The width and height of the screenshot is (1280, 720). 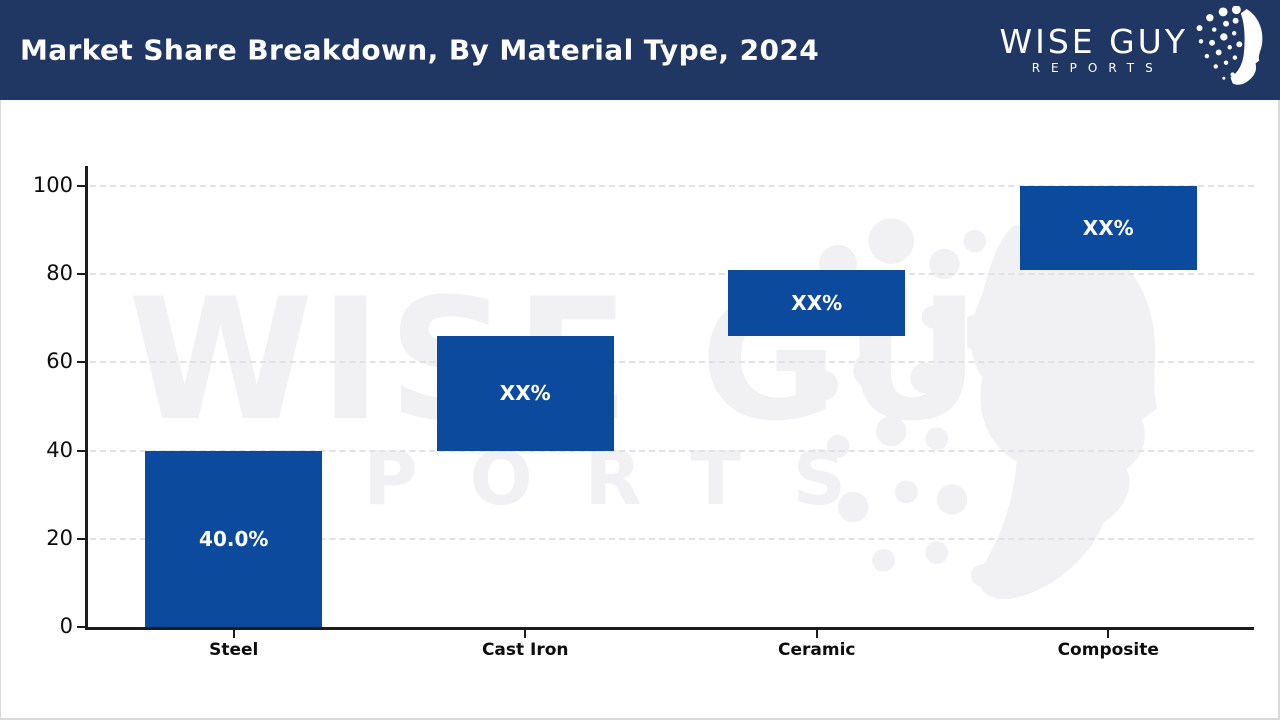 I want to click on bar-ceramic: XX%, so click(x=817, y=302).